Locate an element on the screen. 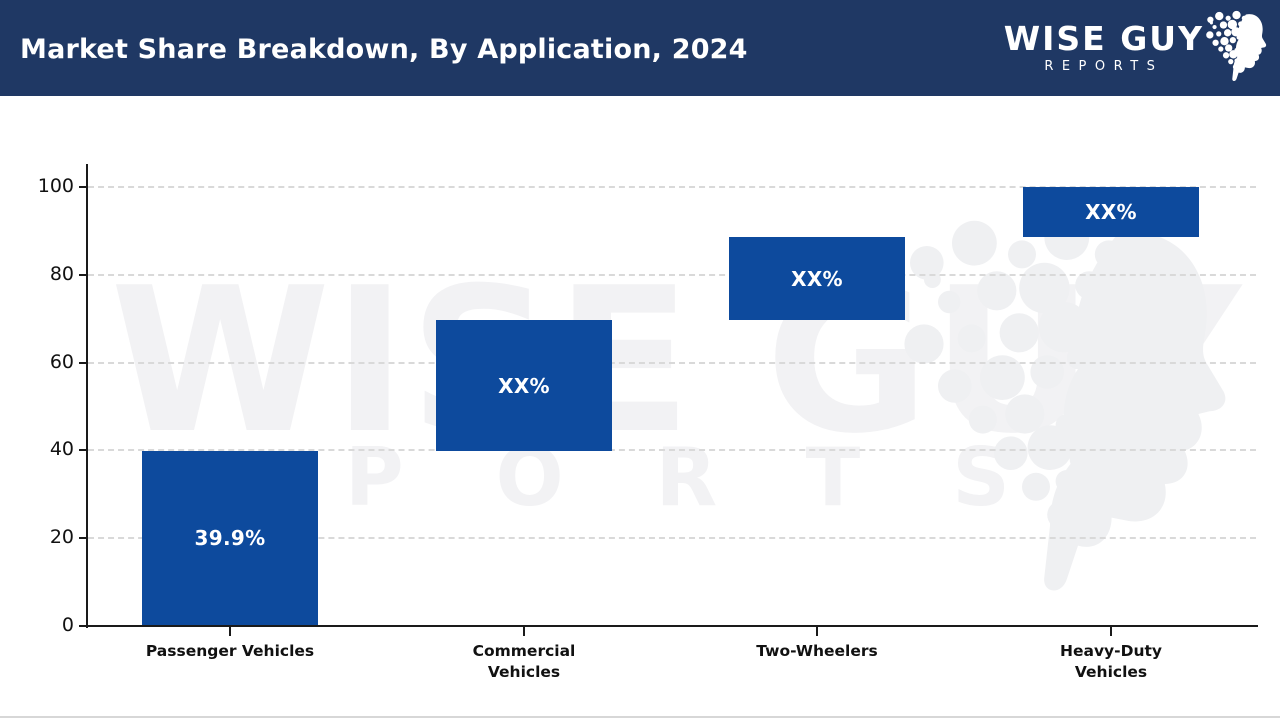  bottom-border is located at coordinates (640, 717).